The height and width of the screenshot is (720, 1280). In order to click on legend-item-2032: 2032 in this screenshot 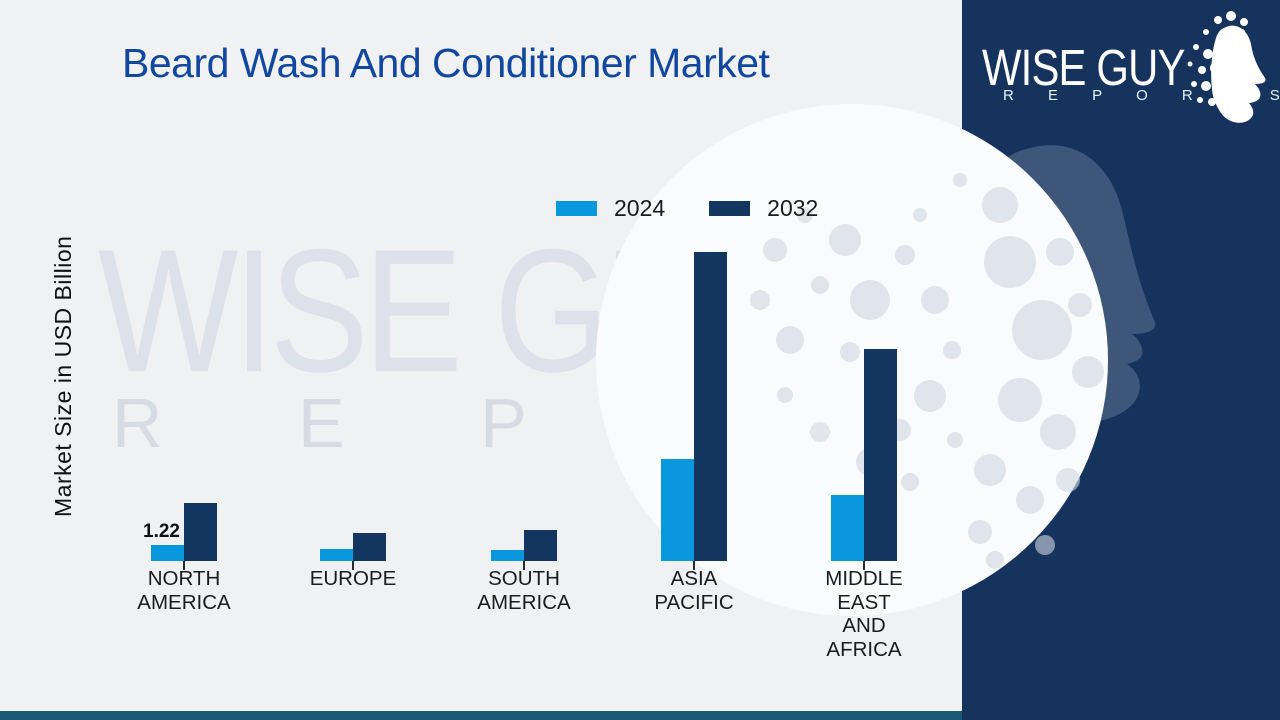, I will do `click(763, 208)`.